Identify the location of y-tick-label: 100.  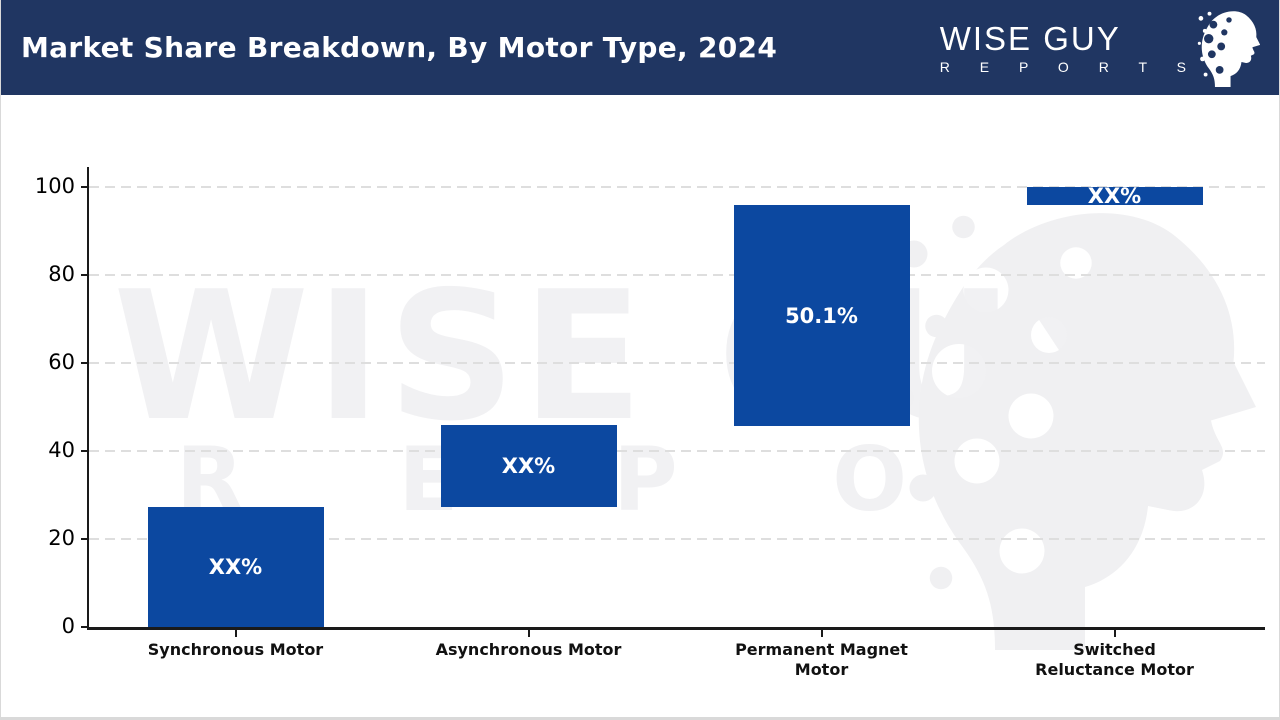
(54, 186).